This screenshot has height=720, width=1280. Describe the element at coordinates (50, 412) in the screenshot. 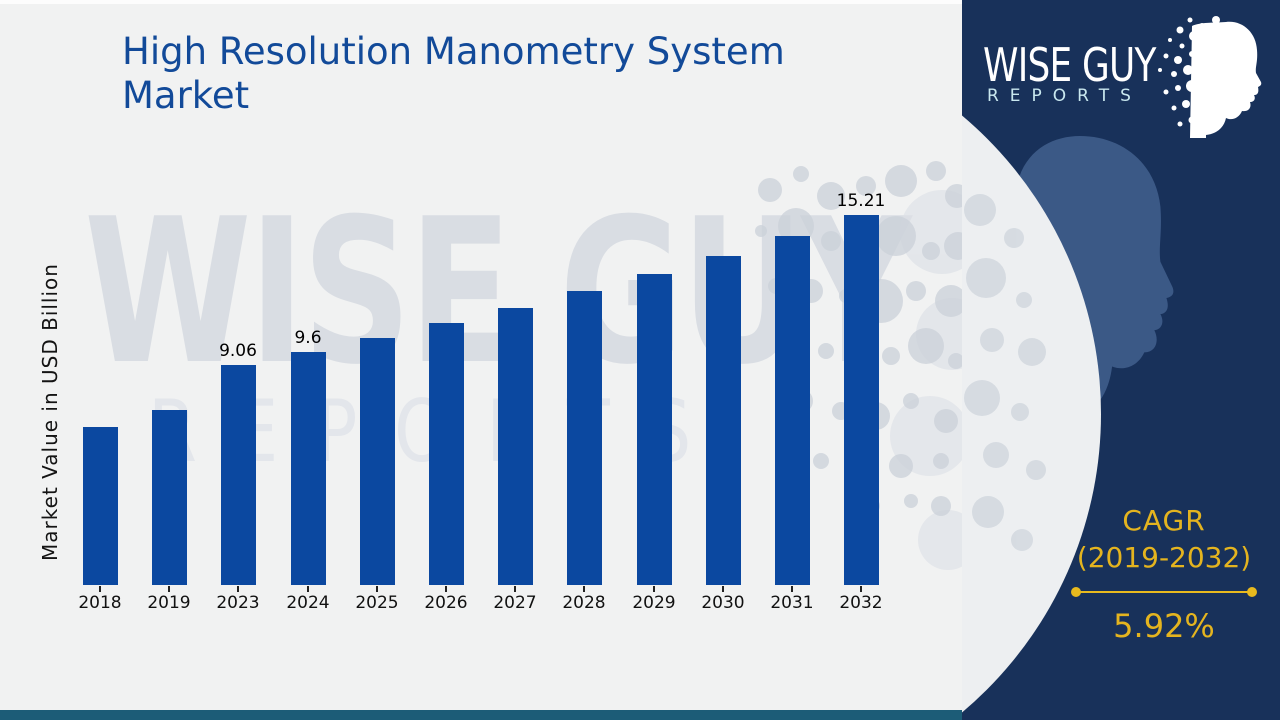

I see `y-axis-label: Market Value in USD Billion` at that location.